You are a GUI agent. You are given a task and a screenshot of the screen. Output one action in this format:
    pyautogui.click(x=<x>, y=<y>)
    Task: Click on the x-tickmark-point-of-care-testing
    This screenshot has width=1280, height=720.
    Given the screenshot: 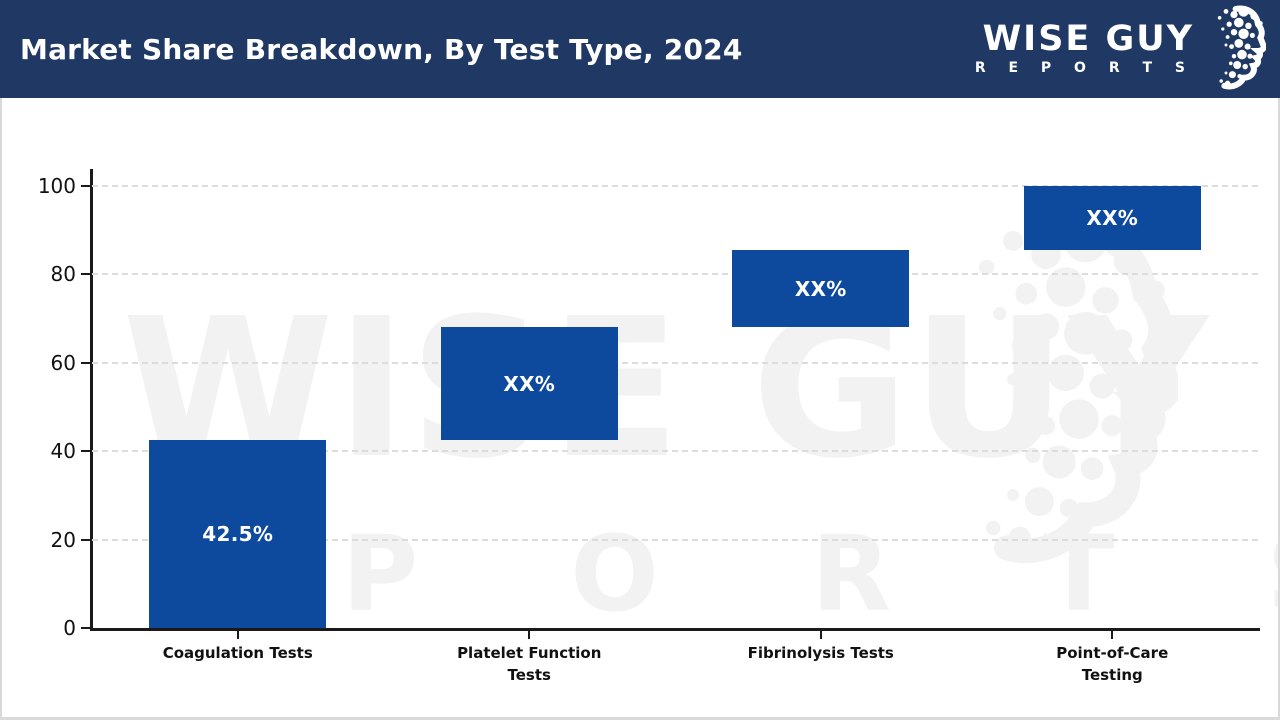 What is the action you would take?
    pyautogui.click(x=1112, y=635)
    